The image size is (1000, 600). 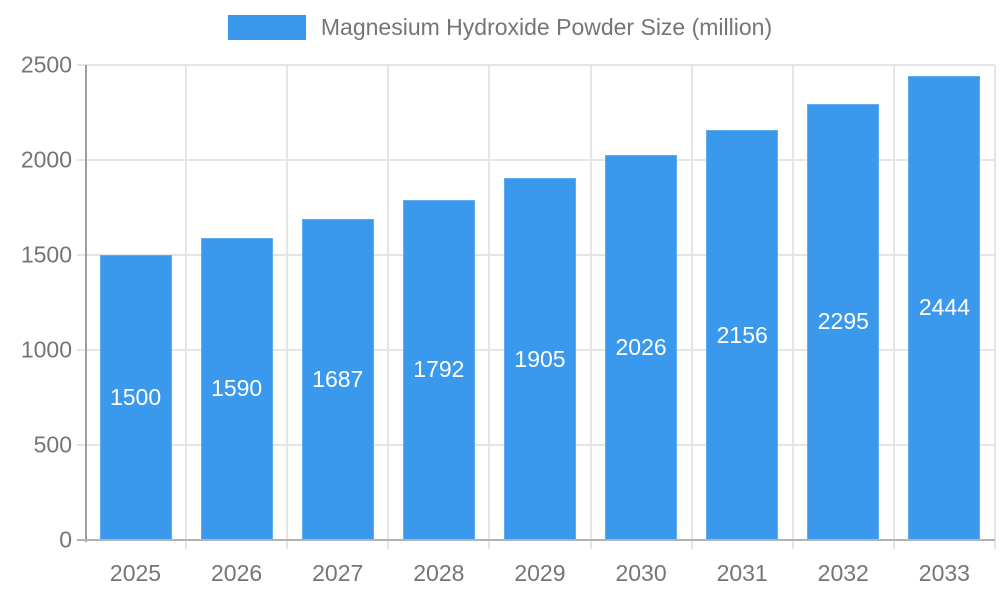 I want to click on x-tick-label: 2025, so click(x=135, y=573).